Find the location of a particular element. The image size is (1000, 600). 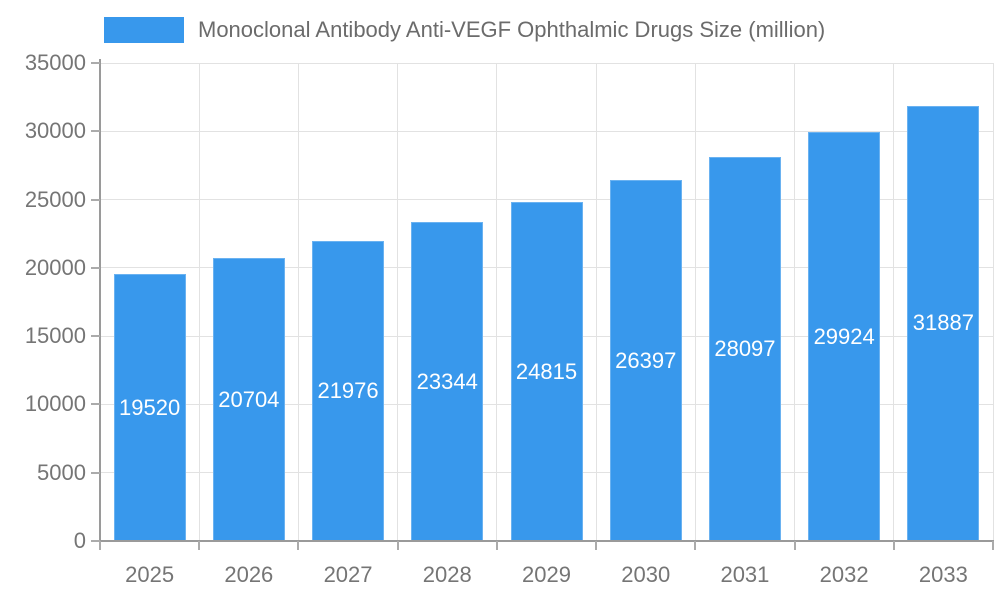

bar-value-label: 29924 is located at coordinates (844, 336).